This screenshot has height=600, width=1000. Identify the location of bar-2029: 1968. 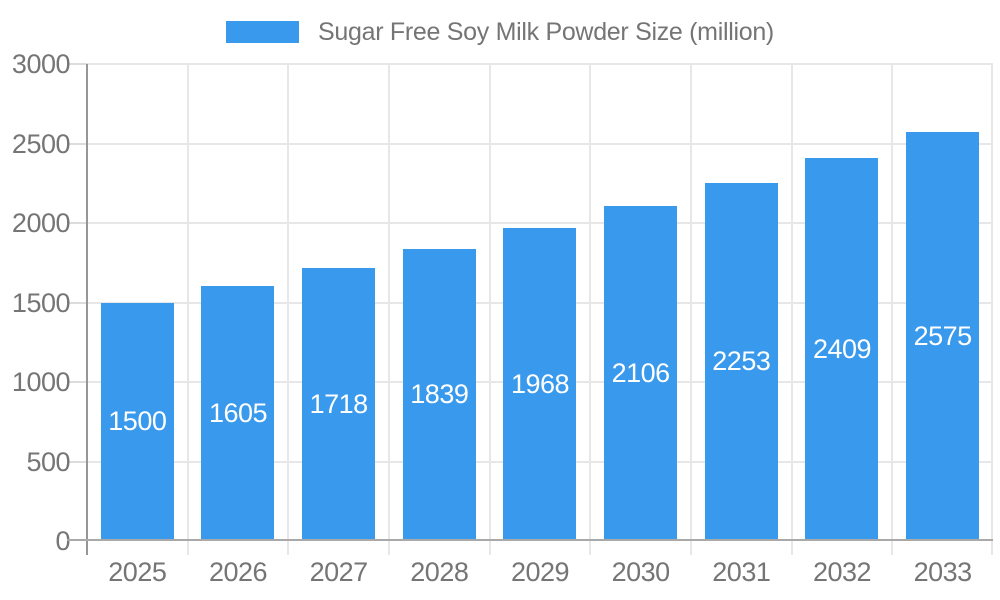
(540, 384).